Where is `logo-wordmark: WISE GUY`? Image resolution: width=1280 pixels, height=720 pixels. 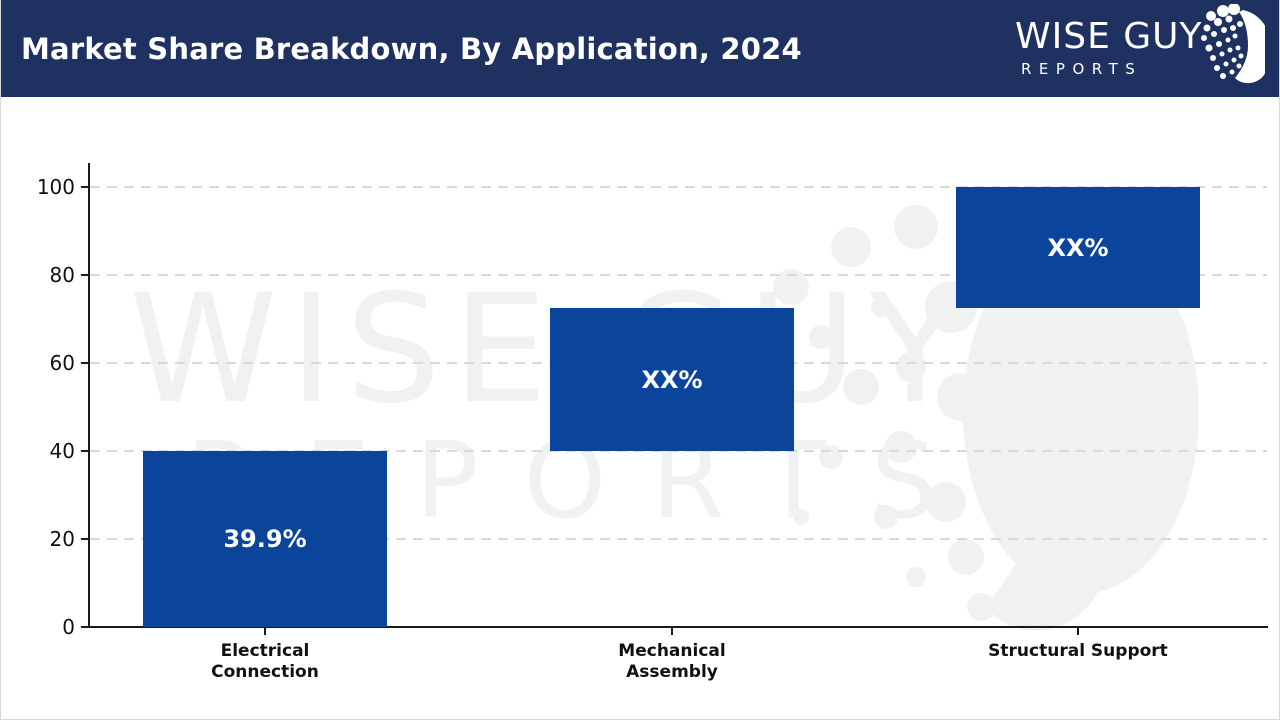
logo-wordmark: WISE GUY is located at coordinates (1109, 36).